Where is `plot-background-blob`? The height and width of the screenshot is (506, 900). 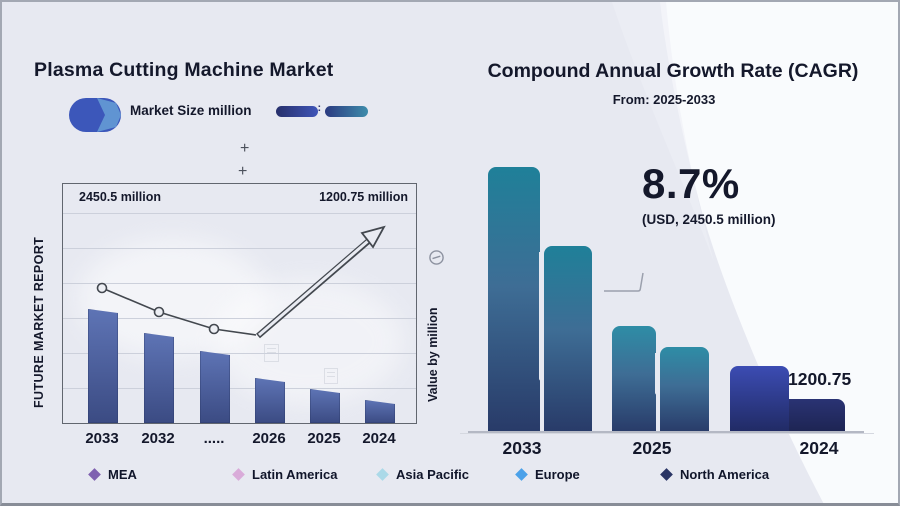 plot-background-blob is located at coordinates (308, 341).